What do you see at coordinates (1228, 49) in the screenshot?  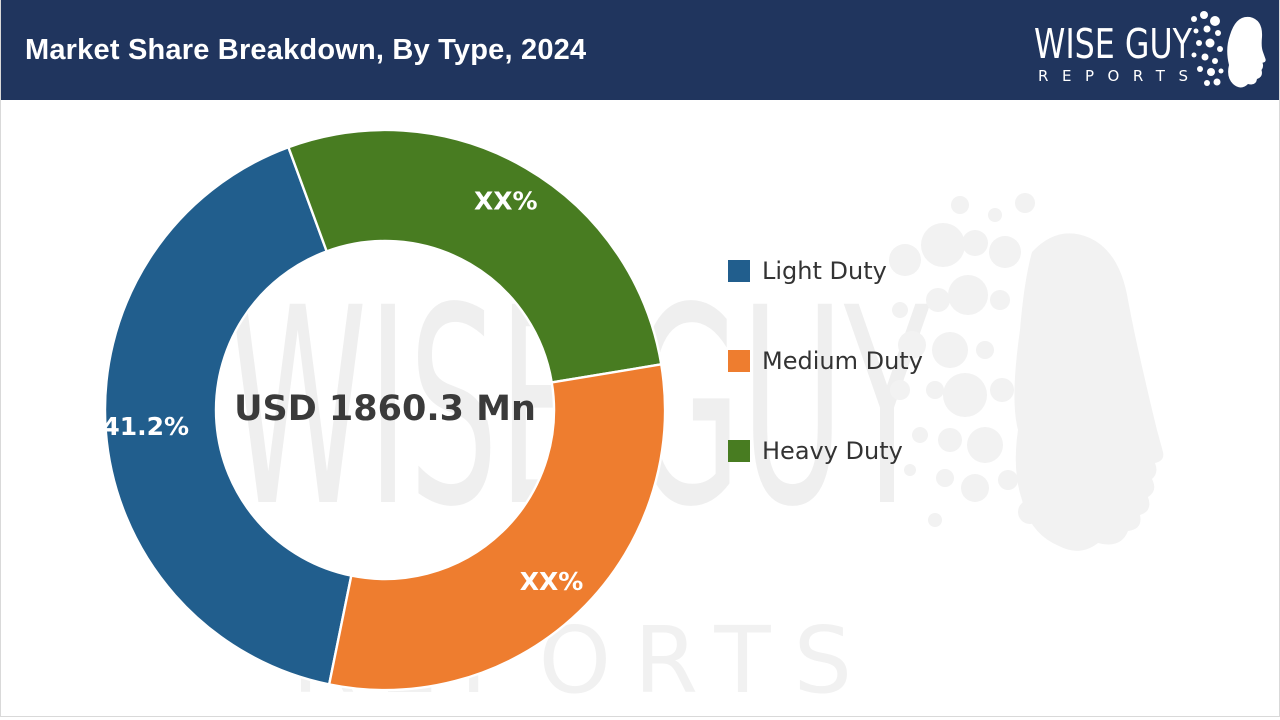 I see `logo-face-icon` at bounding box center [1228, 49].